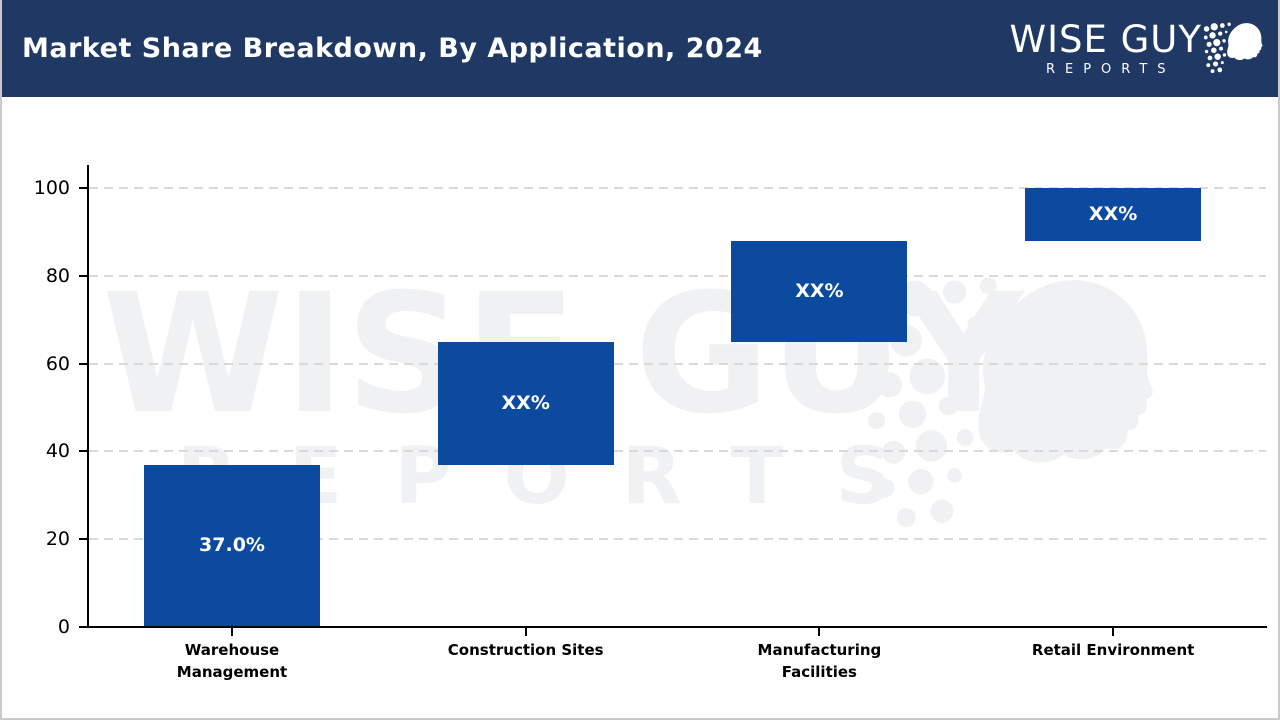  What do you see at coordinates (57, 451) in the screenshot?
I see `y-axis-tick-label: 40` at bounding box center [57, 451].